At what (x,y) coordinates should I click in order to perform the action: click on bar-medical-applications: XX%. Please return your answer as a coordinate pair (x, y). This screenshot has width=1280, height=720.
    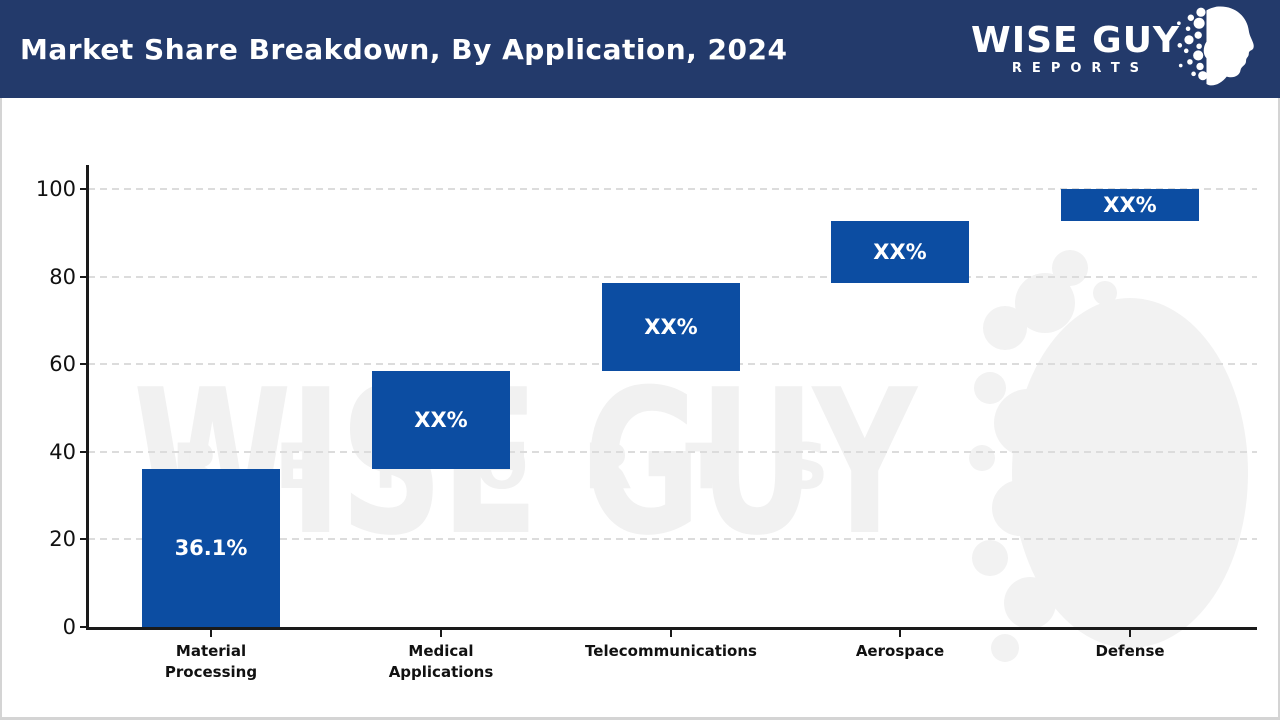
    Looking at the image, I should click on (441, 419).